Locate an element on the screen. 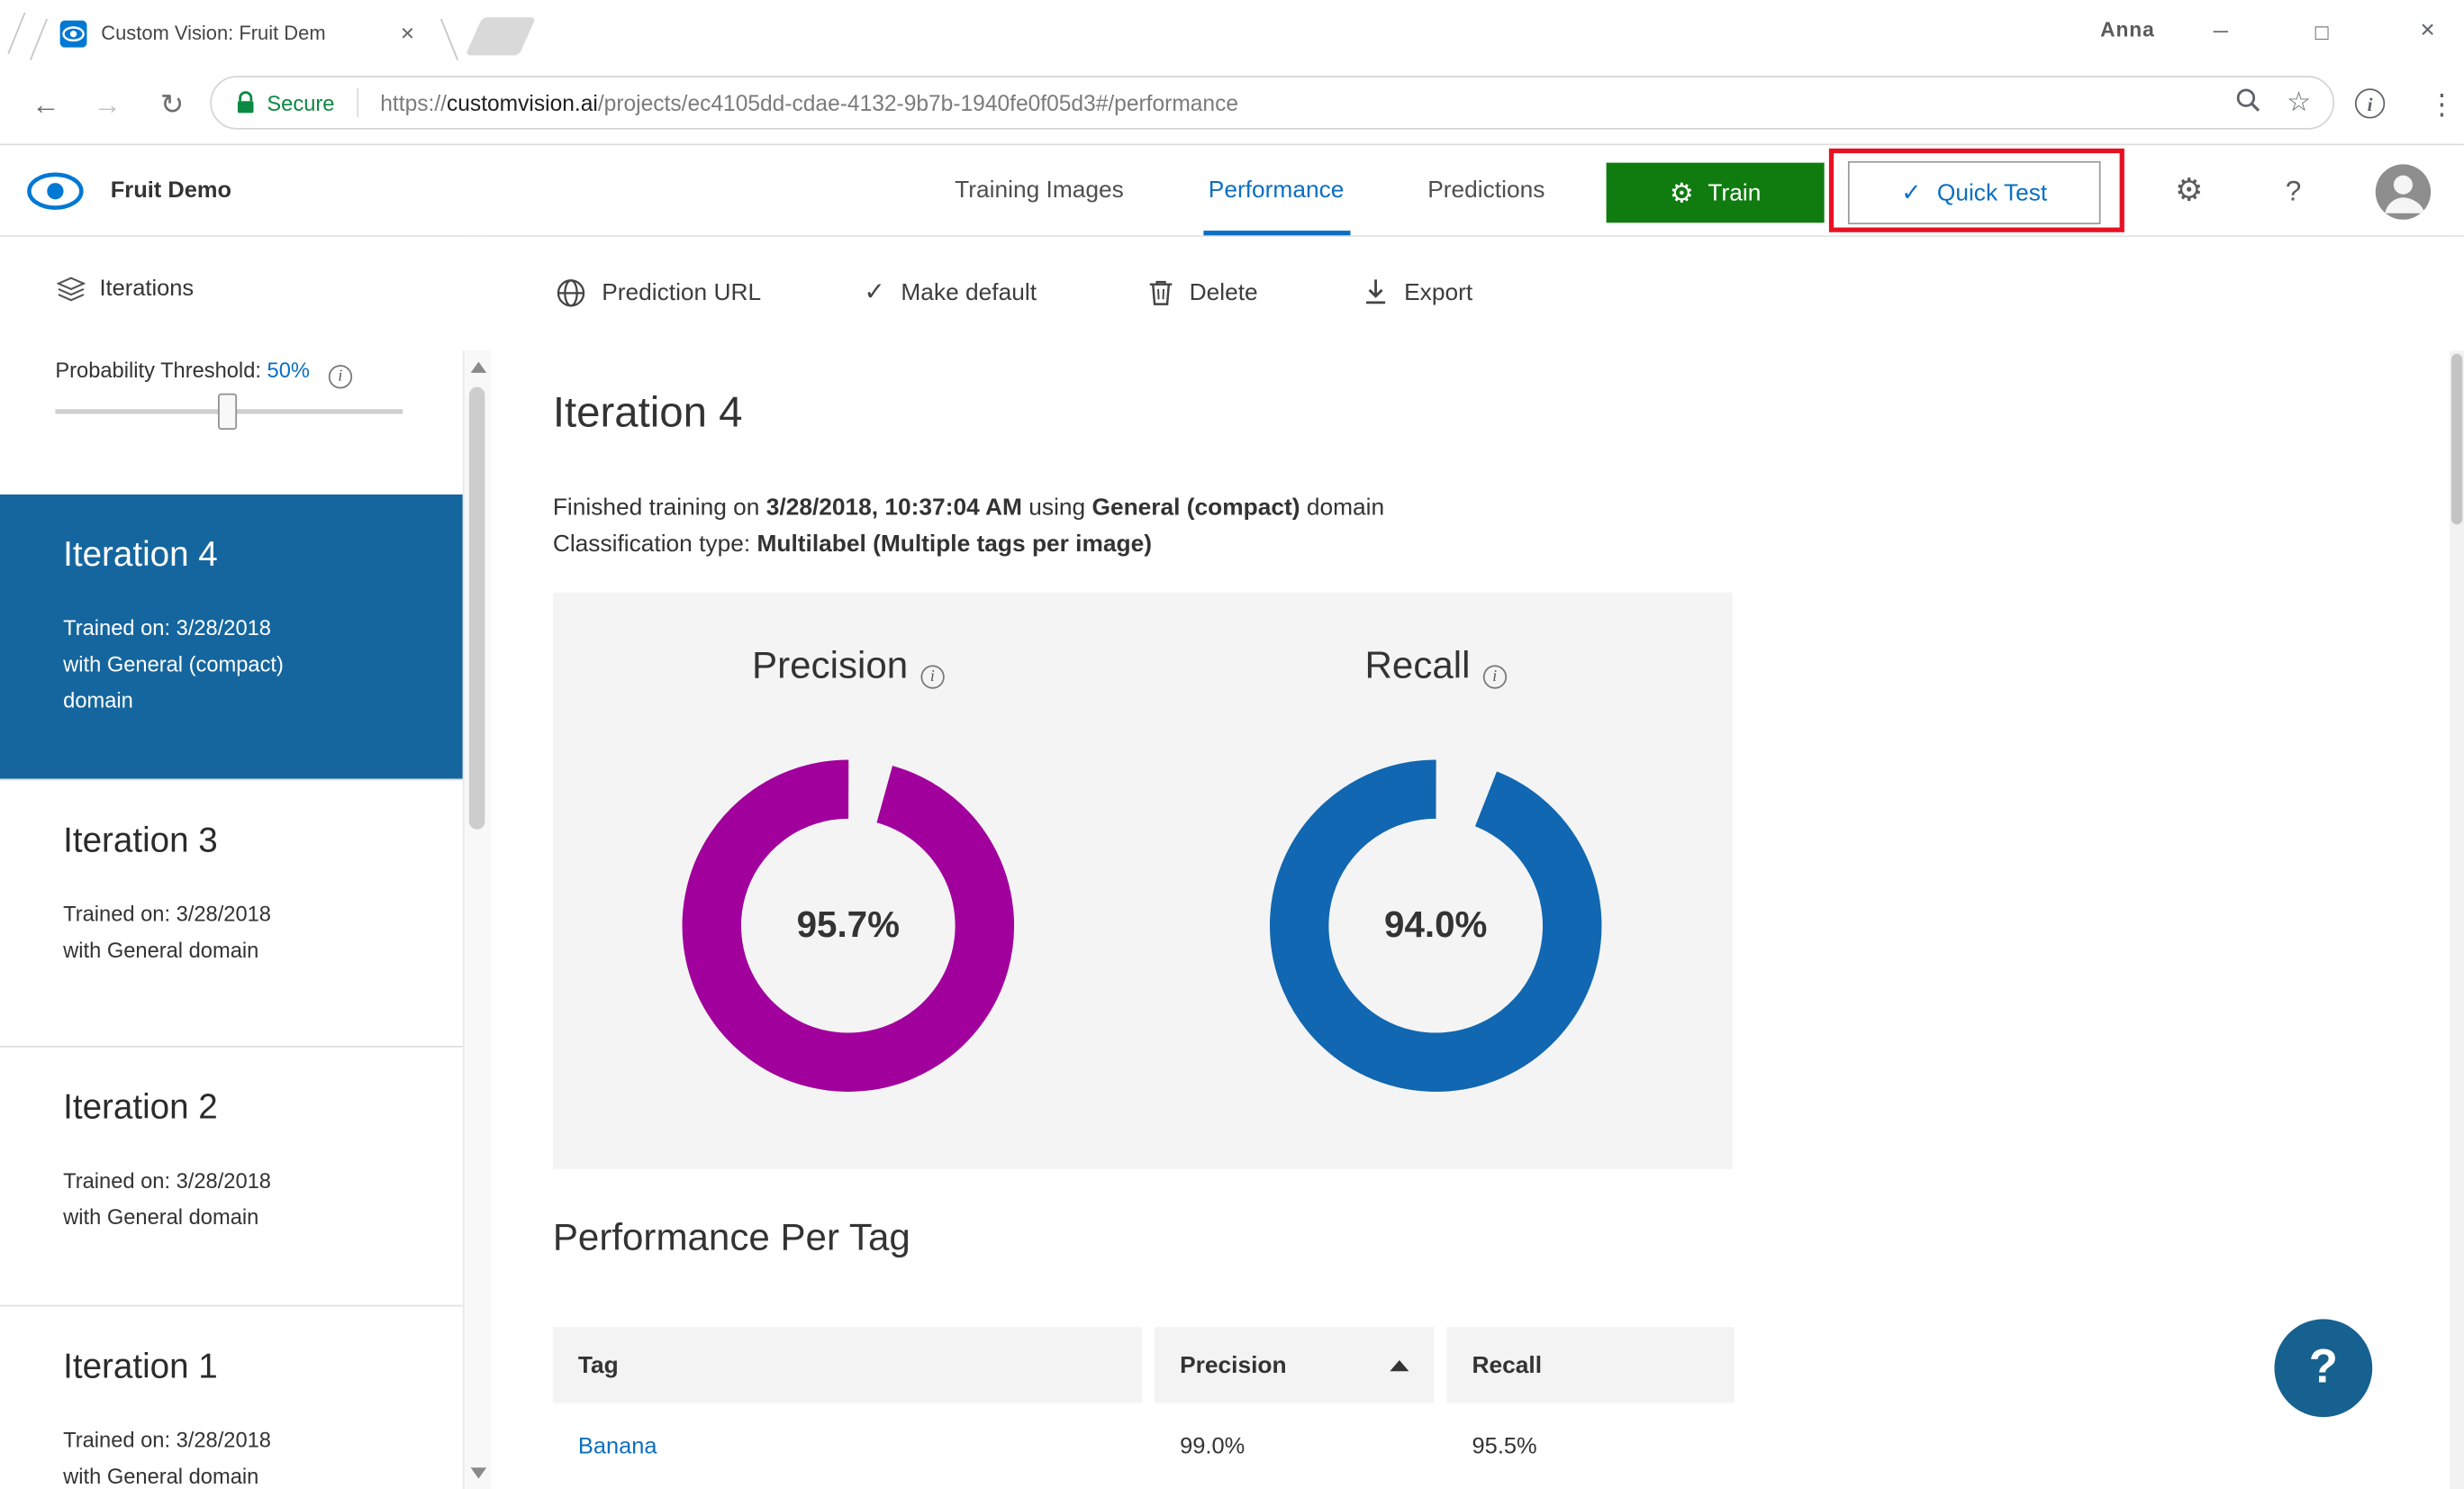  quick-test-label: Quick Test is located at coordinates (1992, 192).